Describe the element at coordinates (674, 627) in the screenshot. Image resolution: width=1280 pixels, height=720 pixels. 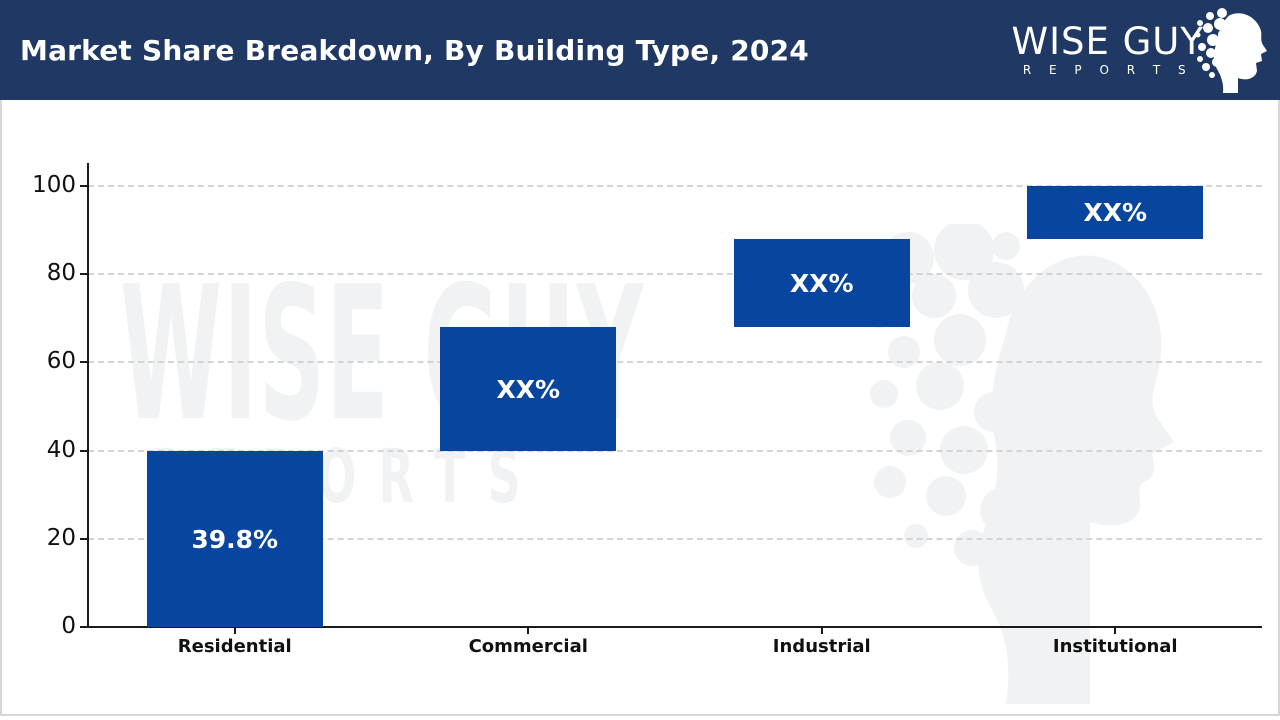
I see `x-axis-line` at that location.